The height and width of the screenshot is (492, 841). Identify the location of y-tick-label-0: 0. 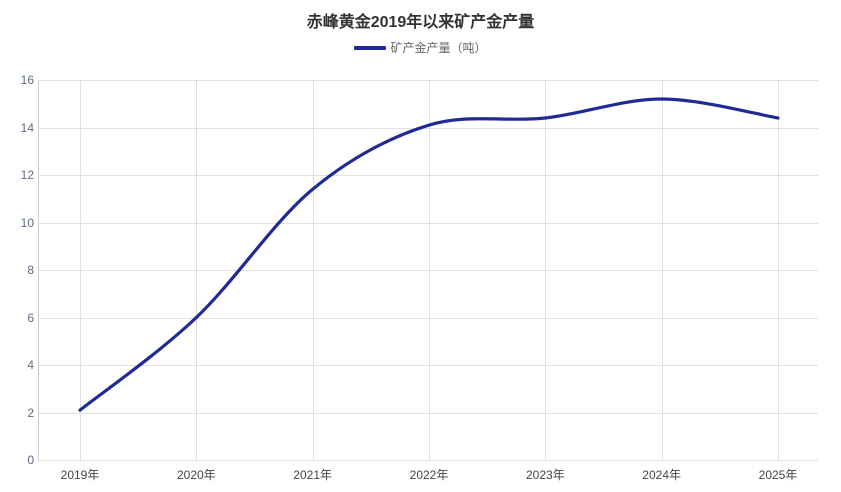
(30, 460).